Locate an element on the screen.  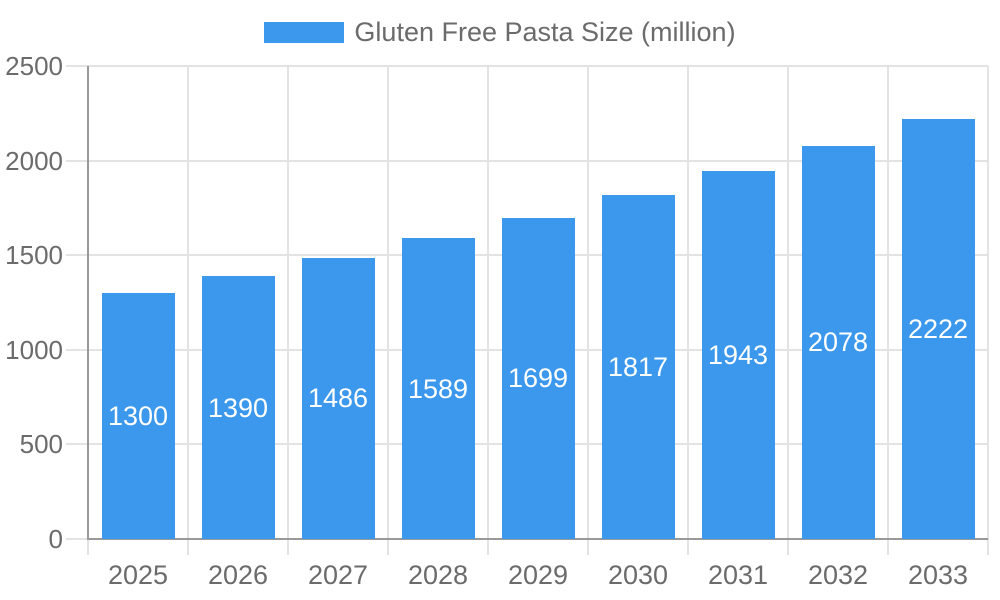
y-axis-tick-label: 1500 is located at coordinates (34, 255).